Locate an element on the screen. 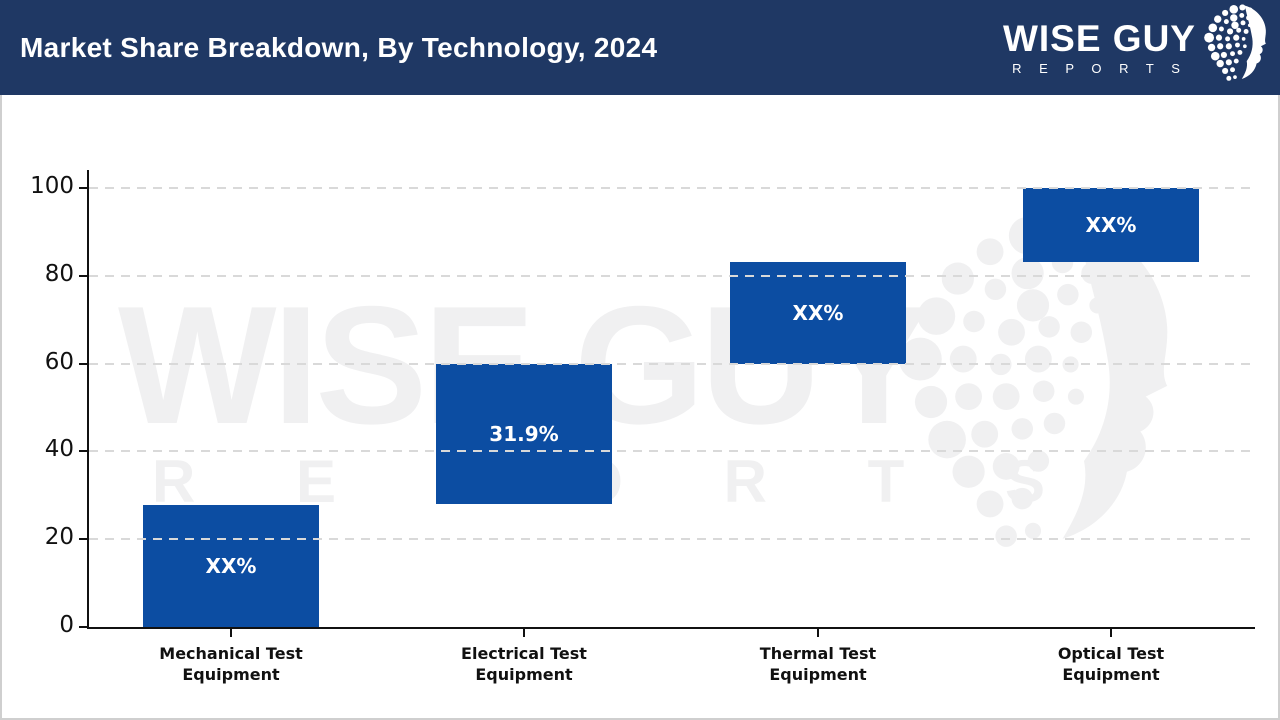  wiseguy-head-icon is located at coordinates (1235, 47).